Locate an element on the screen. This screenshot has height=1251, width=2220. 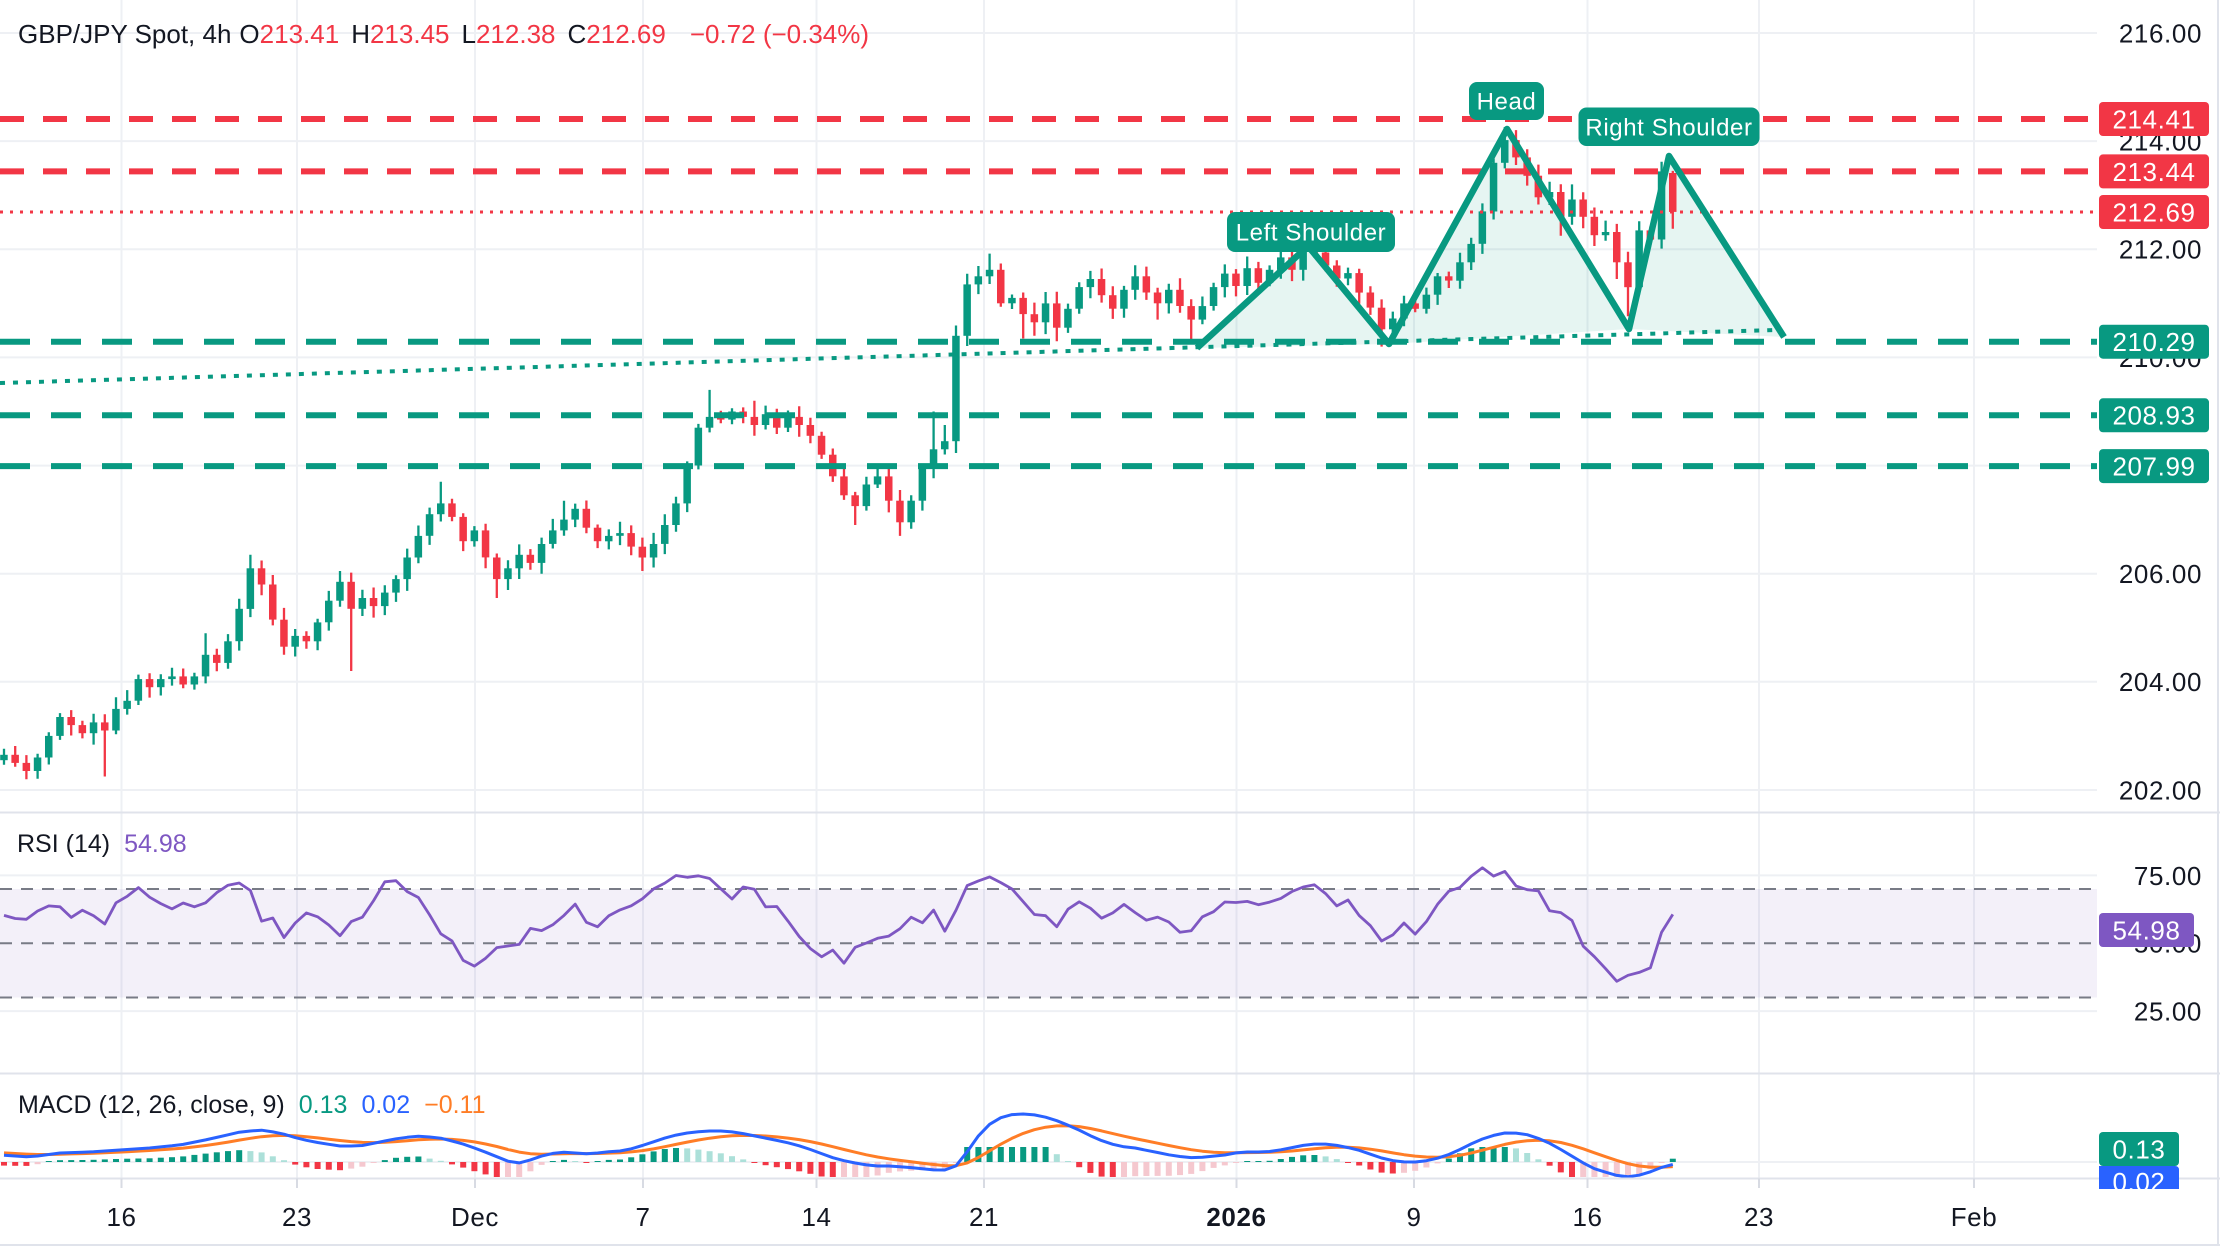
svg-text: 7 is located at coordinates (642, 1217).